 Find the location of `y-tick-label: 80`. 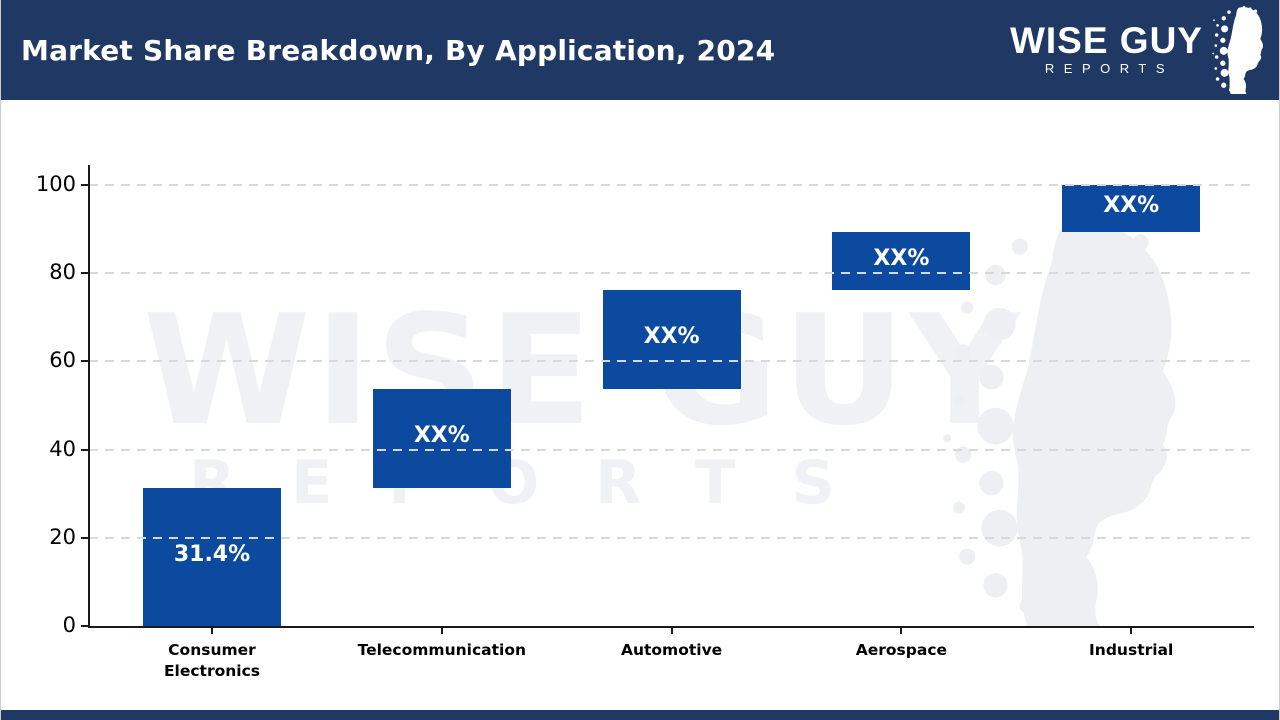

y-tick-label: 80 is located at coordinates (62, 272).